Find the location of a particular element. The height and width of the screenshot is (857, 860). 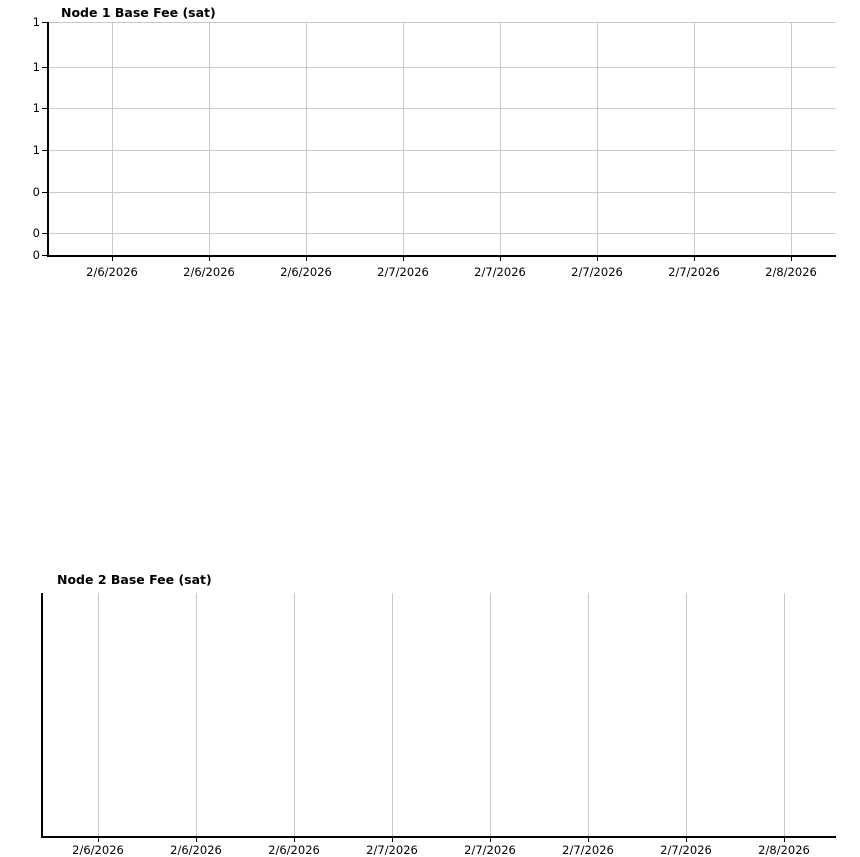

x-axis-line-node2 is located at coordinates (438, 837).